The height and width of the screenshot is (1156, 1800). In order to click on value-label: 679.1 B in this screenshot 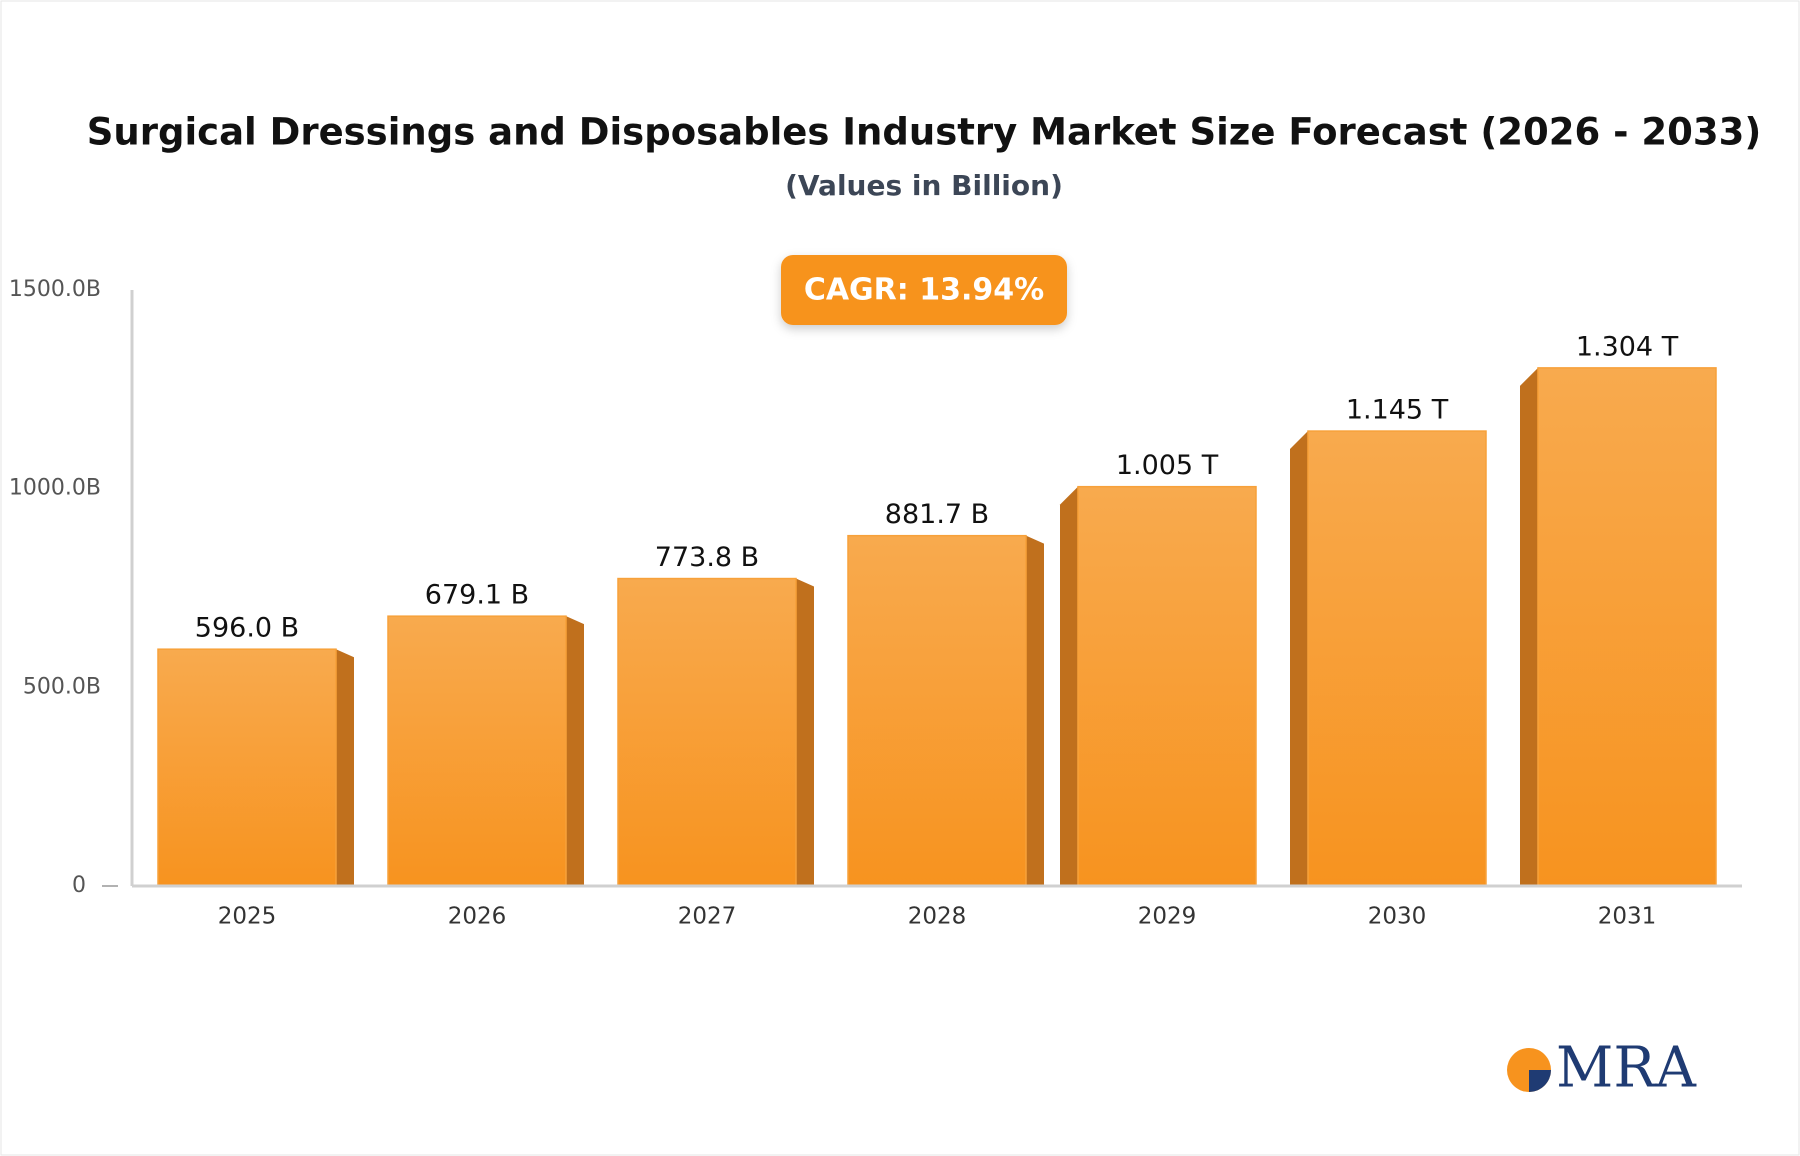, I will do `click(477, 595)`.